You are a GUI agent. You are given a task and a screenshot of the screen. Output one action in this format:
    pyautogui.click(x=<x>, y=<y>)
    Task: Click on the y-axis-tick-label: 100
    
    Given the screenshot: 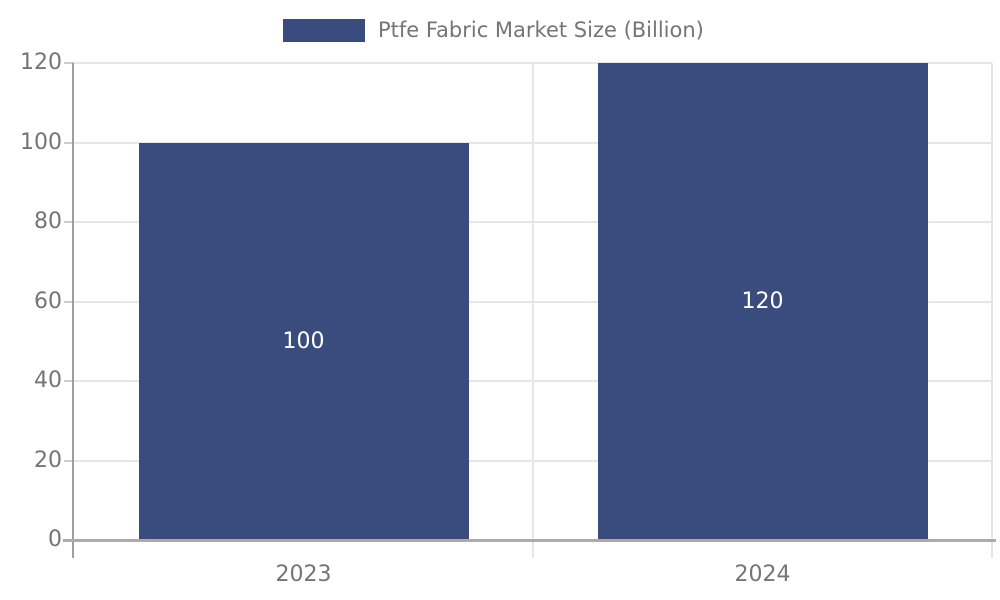 What is the action you would take?
    pyautogui.click(x=41, y=142)
    